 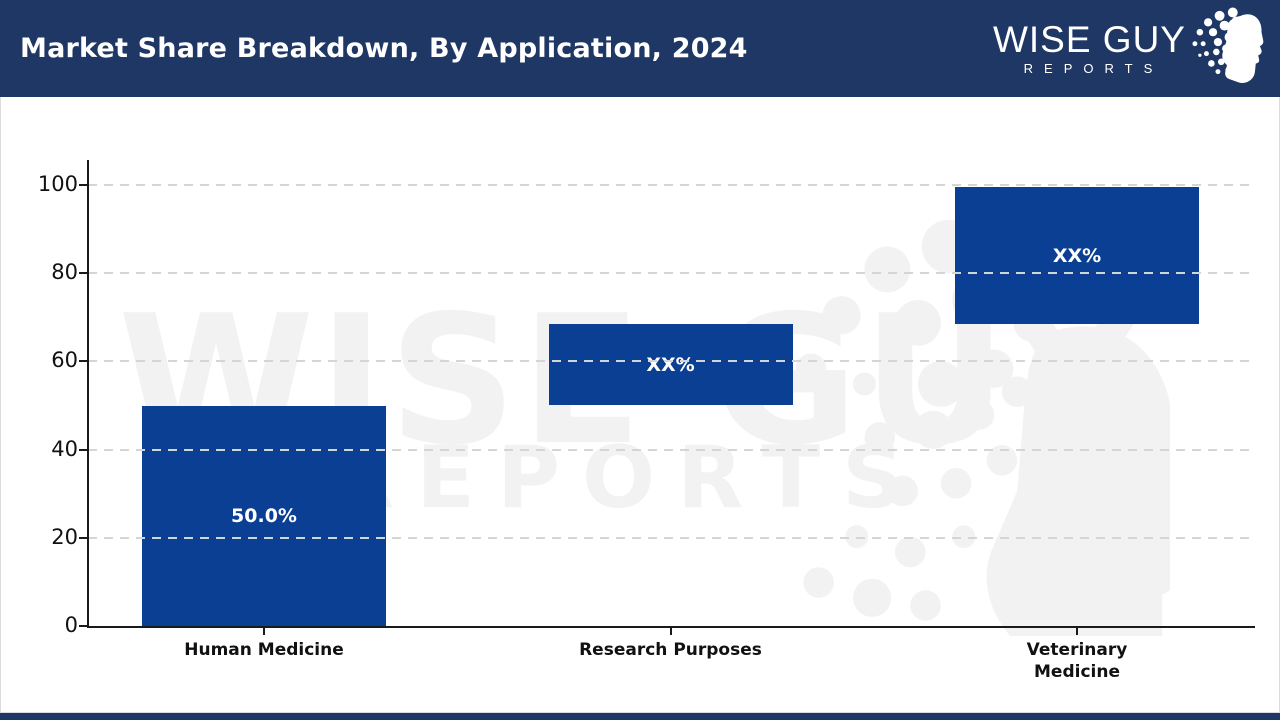 What do you see at coordinates (671, 627) in the screenshot?
I see `x-axis-line` at bounding box center [671, 627].